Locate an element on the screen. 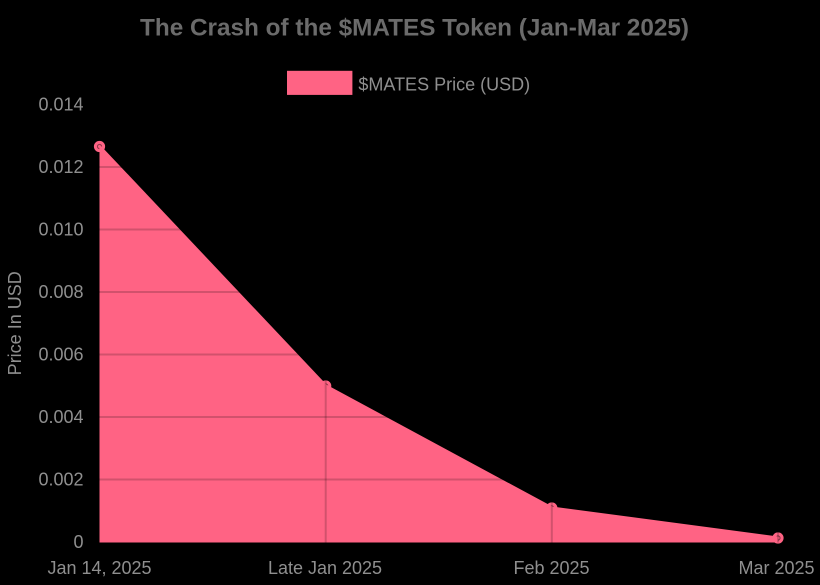 This screenshot has height=585, width=820. svg-text: 0.006 is located at coordinates (60, 355).